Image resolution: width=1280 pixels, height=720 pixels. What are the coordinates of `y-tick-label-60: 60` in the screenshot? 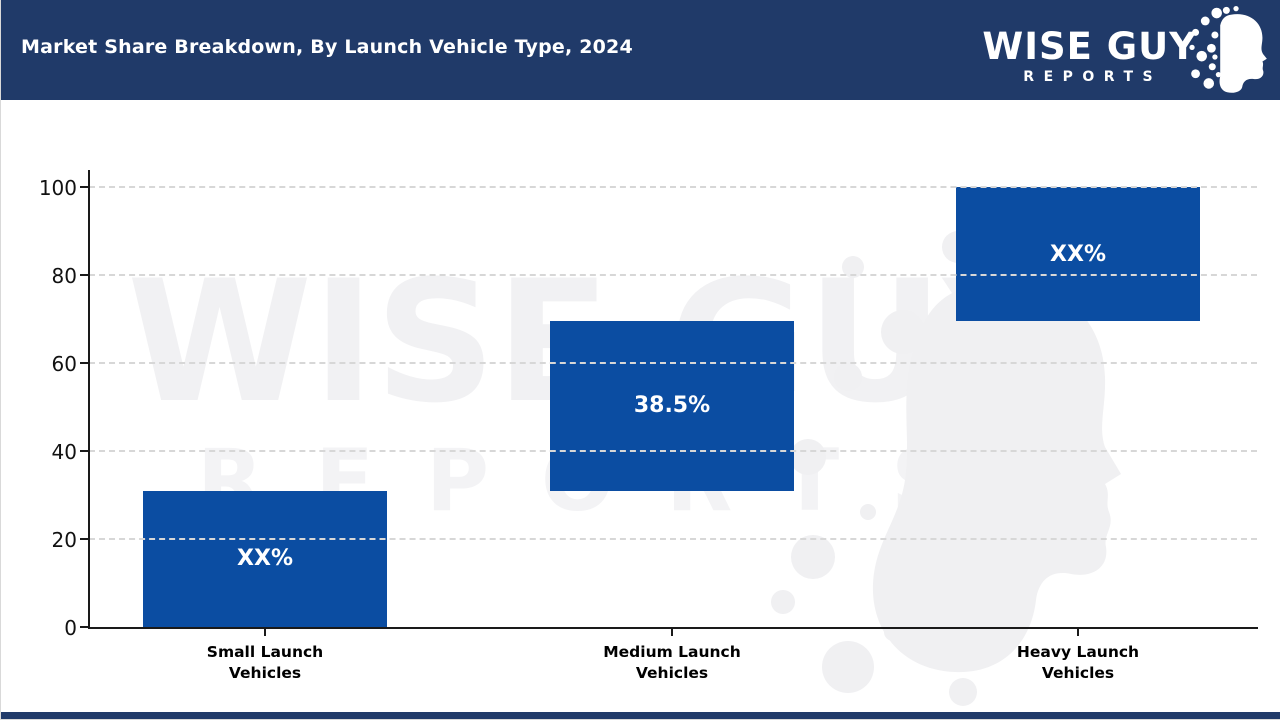 It's located at (64, 364).